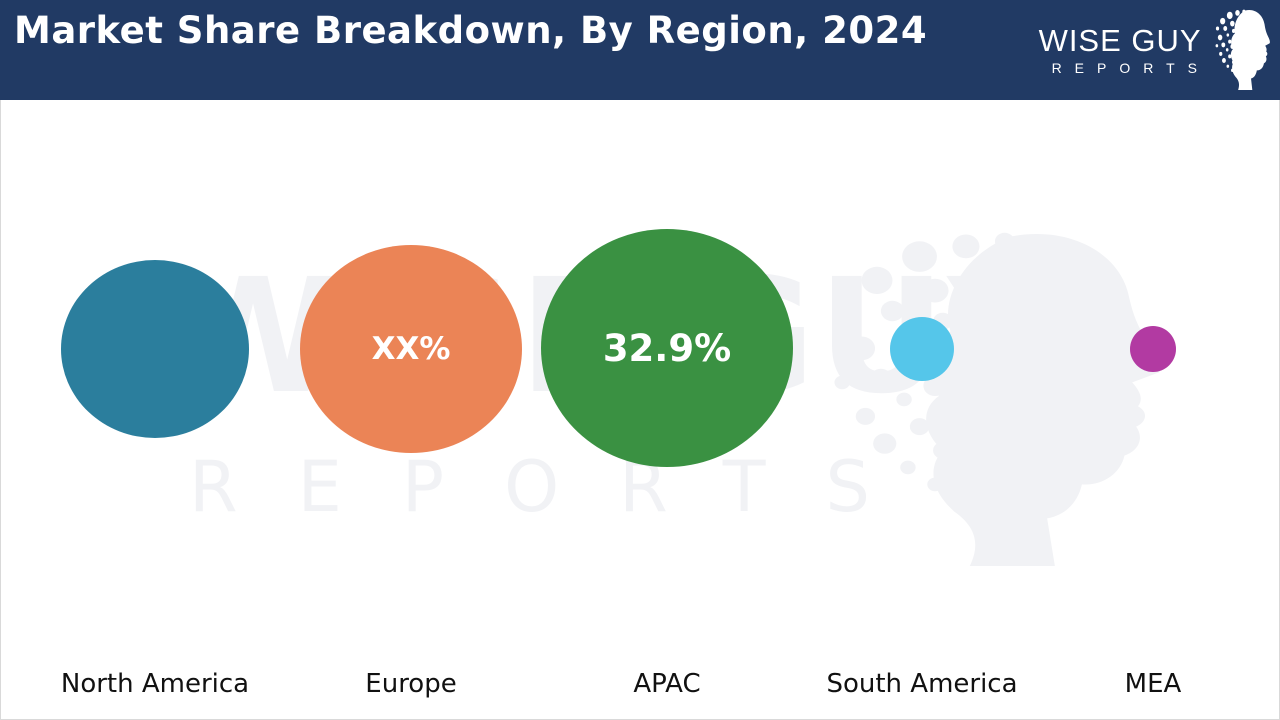 Image resolution: width=1280 pixels, height=720 pixels. Describe the element at coordinates (1153, 349) in the screenshot. I see `bubble-mea` at that location.